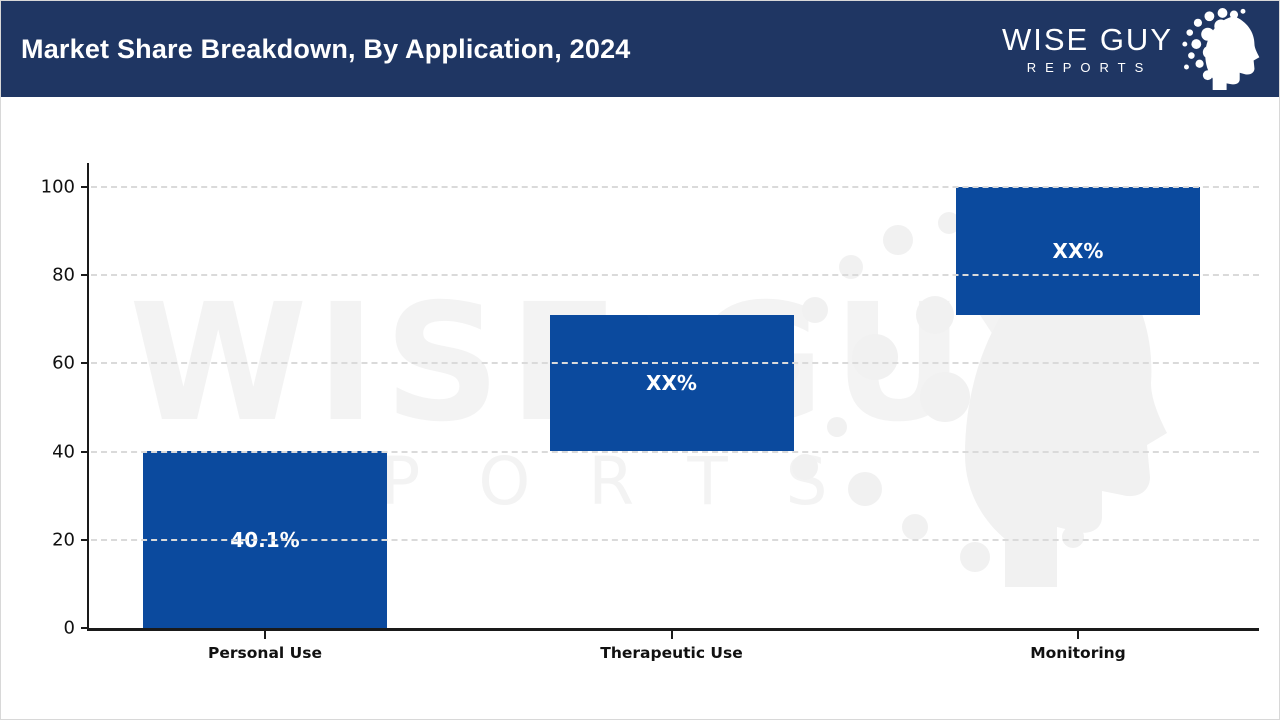  What do you see at coordinates (63, 275) in the screenshot?
I see `y-axis-tick-label: 80` at bounding box center [63, 275].